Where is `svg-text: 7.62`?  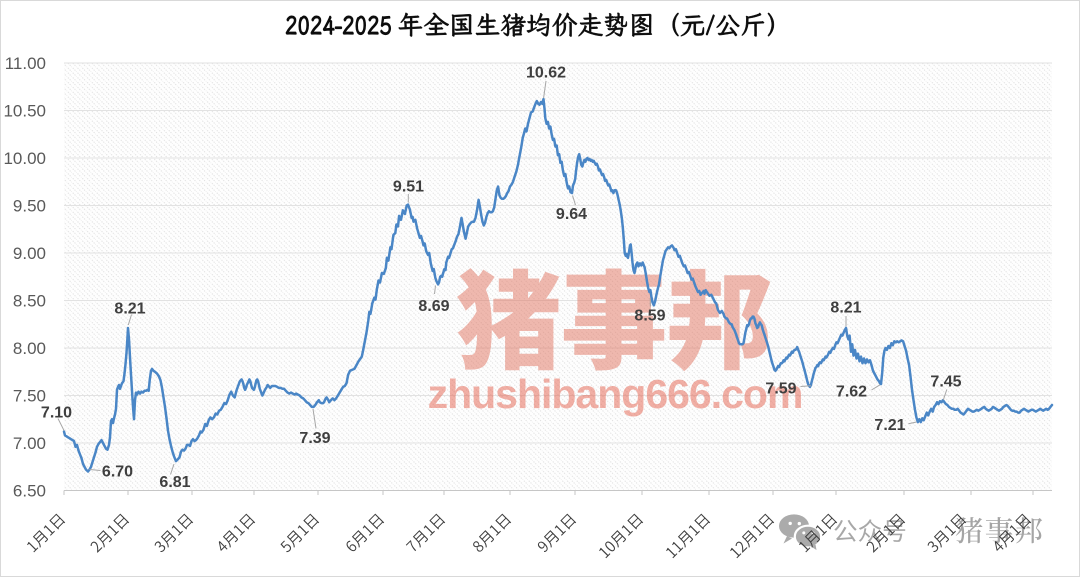 svg-text: 7.62 is located at coordinates (851, 391).